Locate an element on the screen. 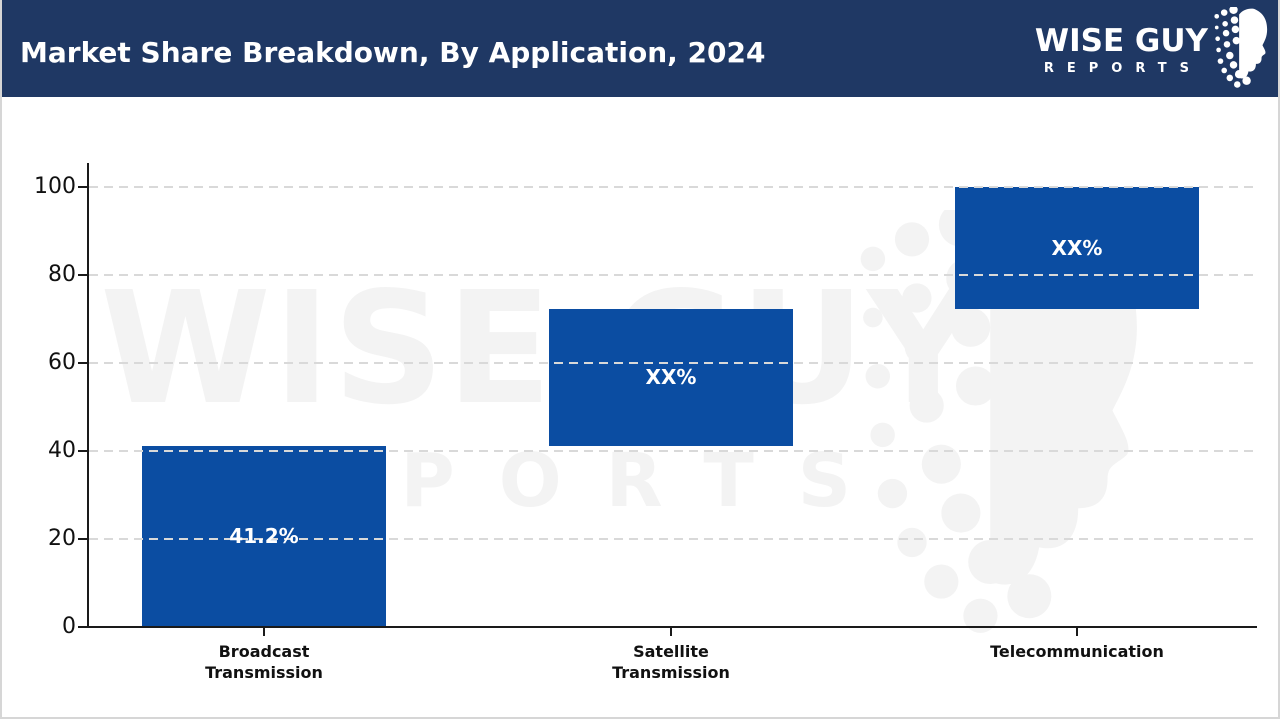 This screenshot has height=720, width=1280. y-tick-label: 80 is located at coordinates (62, 274).